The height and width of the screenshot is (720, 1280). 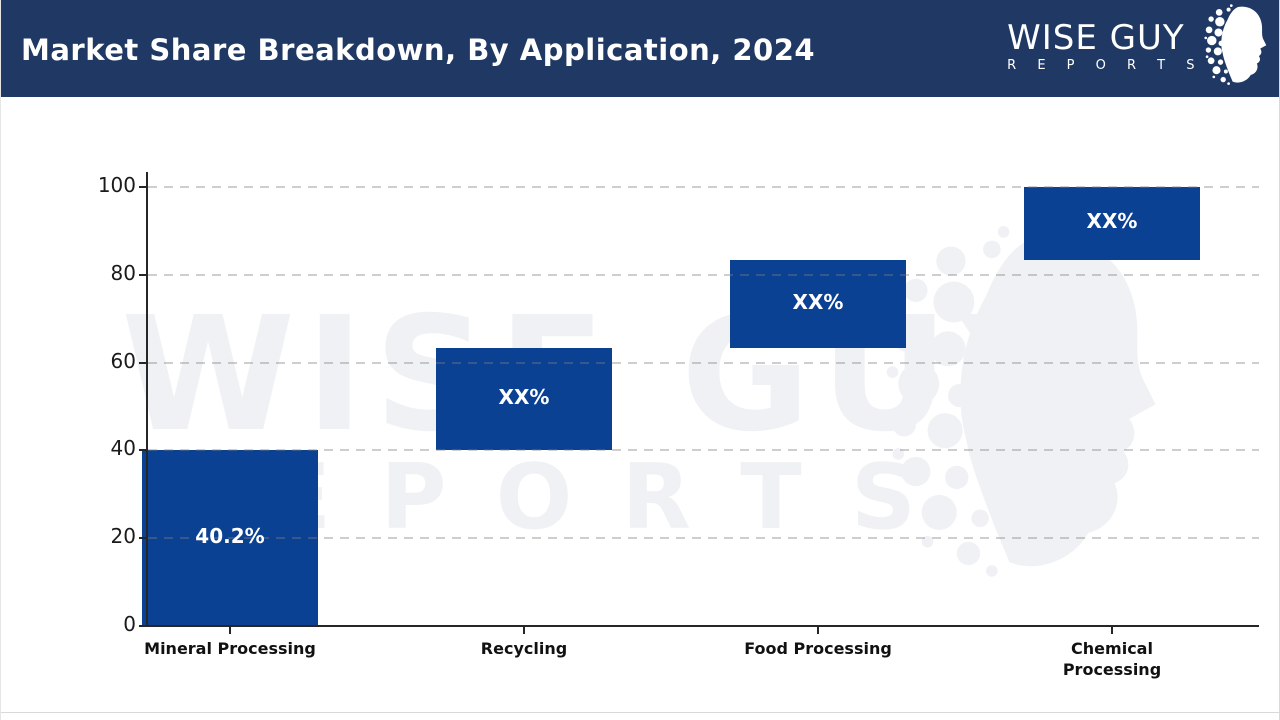 I want to click on y-axis-line, so click(x=147, y=399).